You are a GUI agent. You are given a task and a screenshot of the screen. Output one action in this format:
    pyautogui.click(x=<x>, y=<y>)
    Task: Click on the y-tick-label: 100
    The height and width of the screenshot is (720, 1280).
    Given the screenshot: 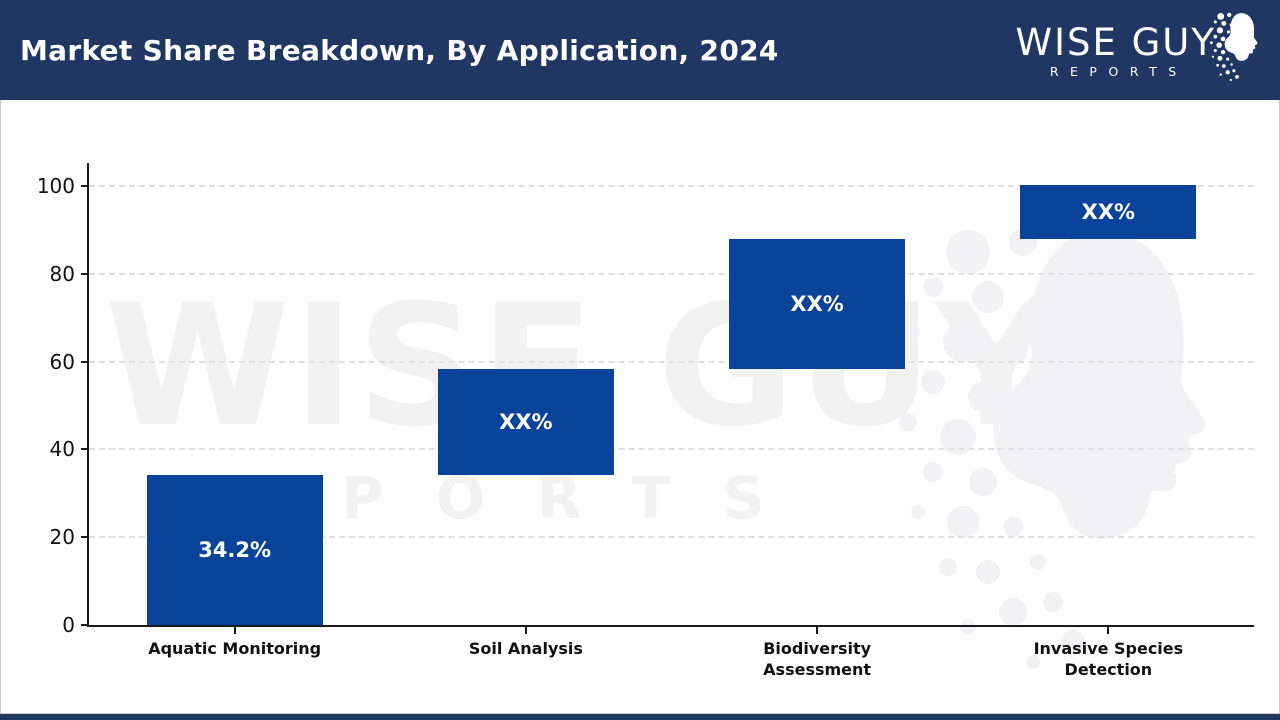 What is the action you would take?
    pyautogui.click(x=55, y=186)
    